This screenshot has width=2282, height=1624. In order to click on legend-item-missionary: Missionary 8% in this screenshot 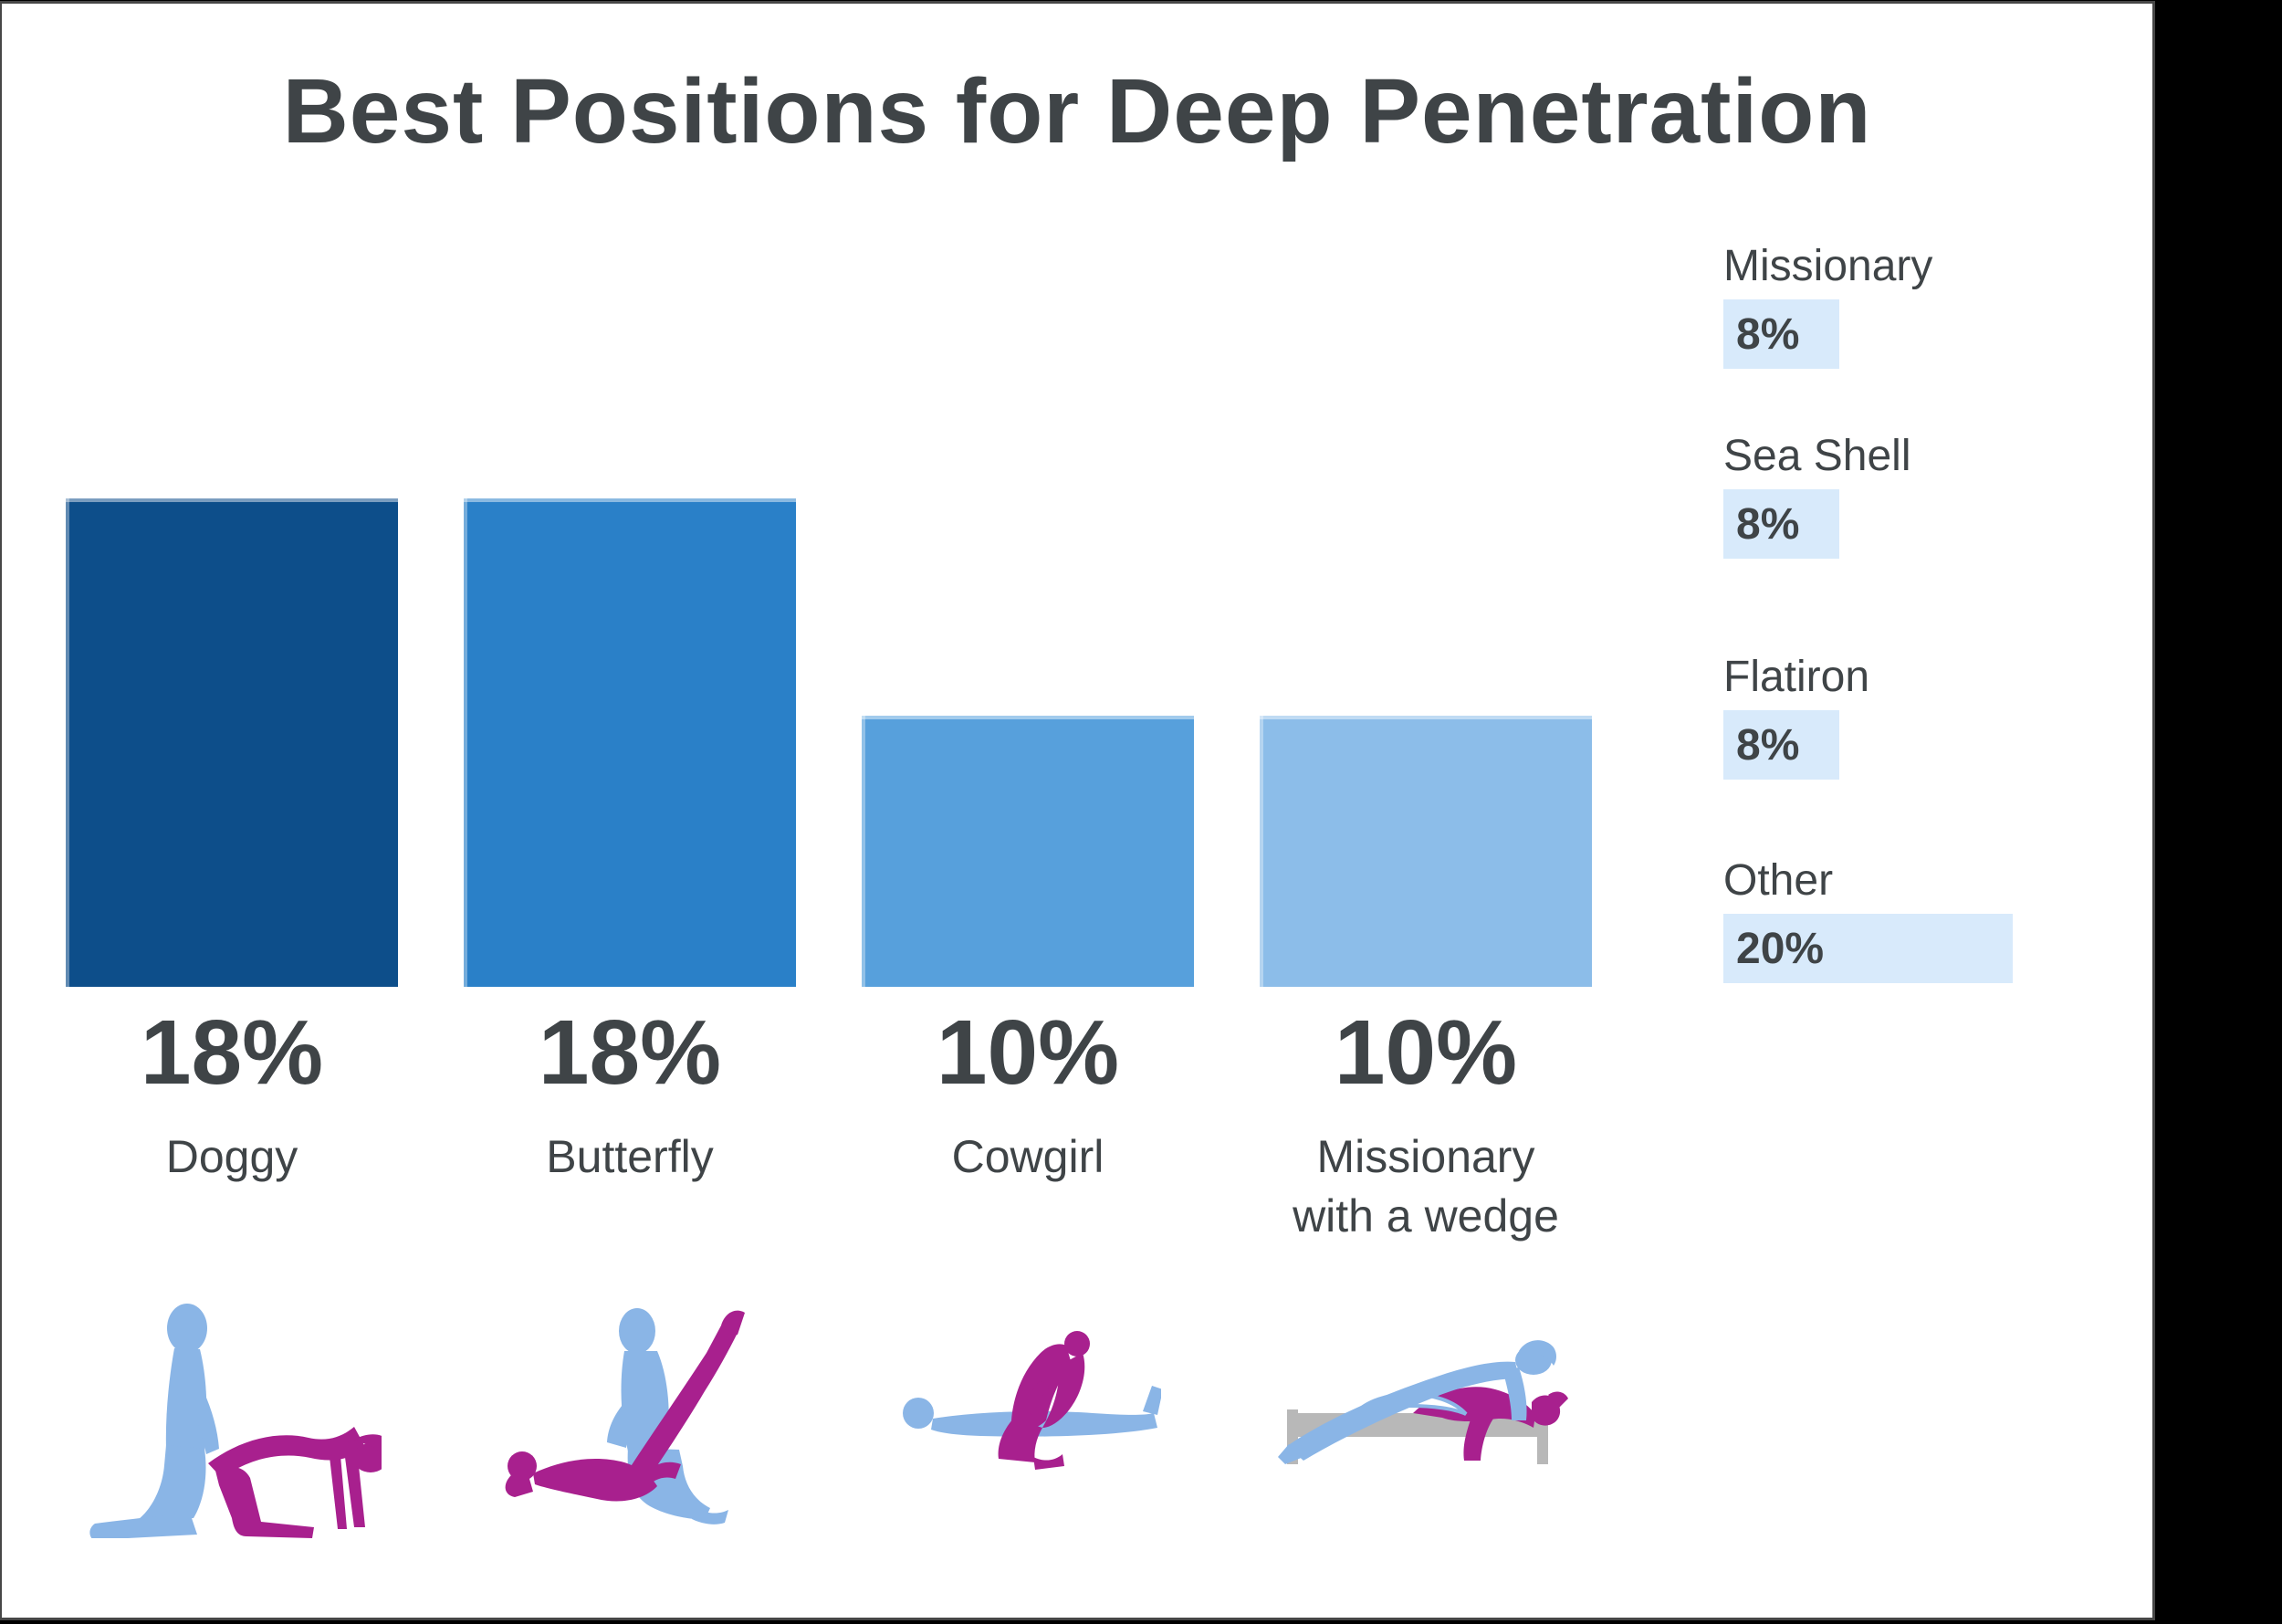, I will do `click(1827, 306)`.